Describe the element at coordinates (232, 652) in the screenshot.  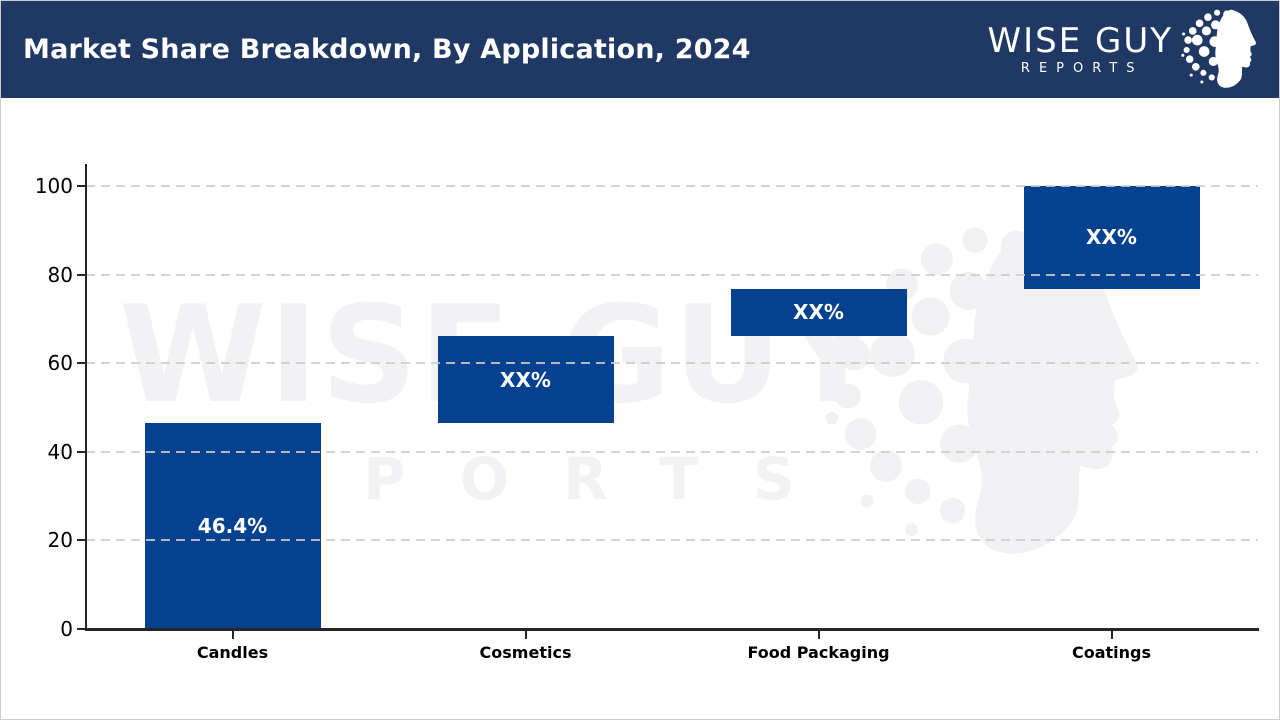
I see `x-category-label-candles: Candles` at that location.